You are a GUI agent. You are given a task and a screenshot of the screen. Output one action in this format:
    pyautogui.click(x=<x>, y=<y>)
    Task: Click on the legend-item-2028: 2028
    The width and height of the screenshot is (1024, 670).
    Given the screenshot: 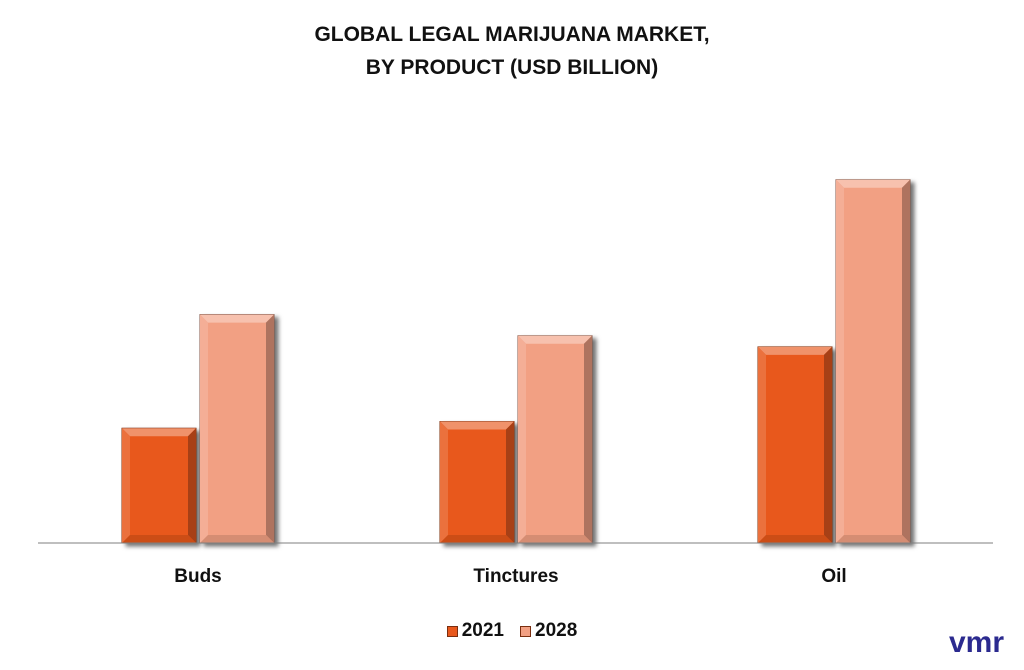 What is the action you would take?
    pyautogui.click(x=548, y=631)
    